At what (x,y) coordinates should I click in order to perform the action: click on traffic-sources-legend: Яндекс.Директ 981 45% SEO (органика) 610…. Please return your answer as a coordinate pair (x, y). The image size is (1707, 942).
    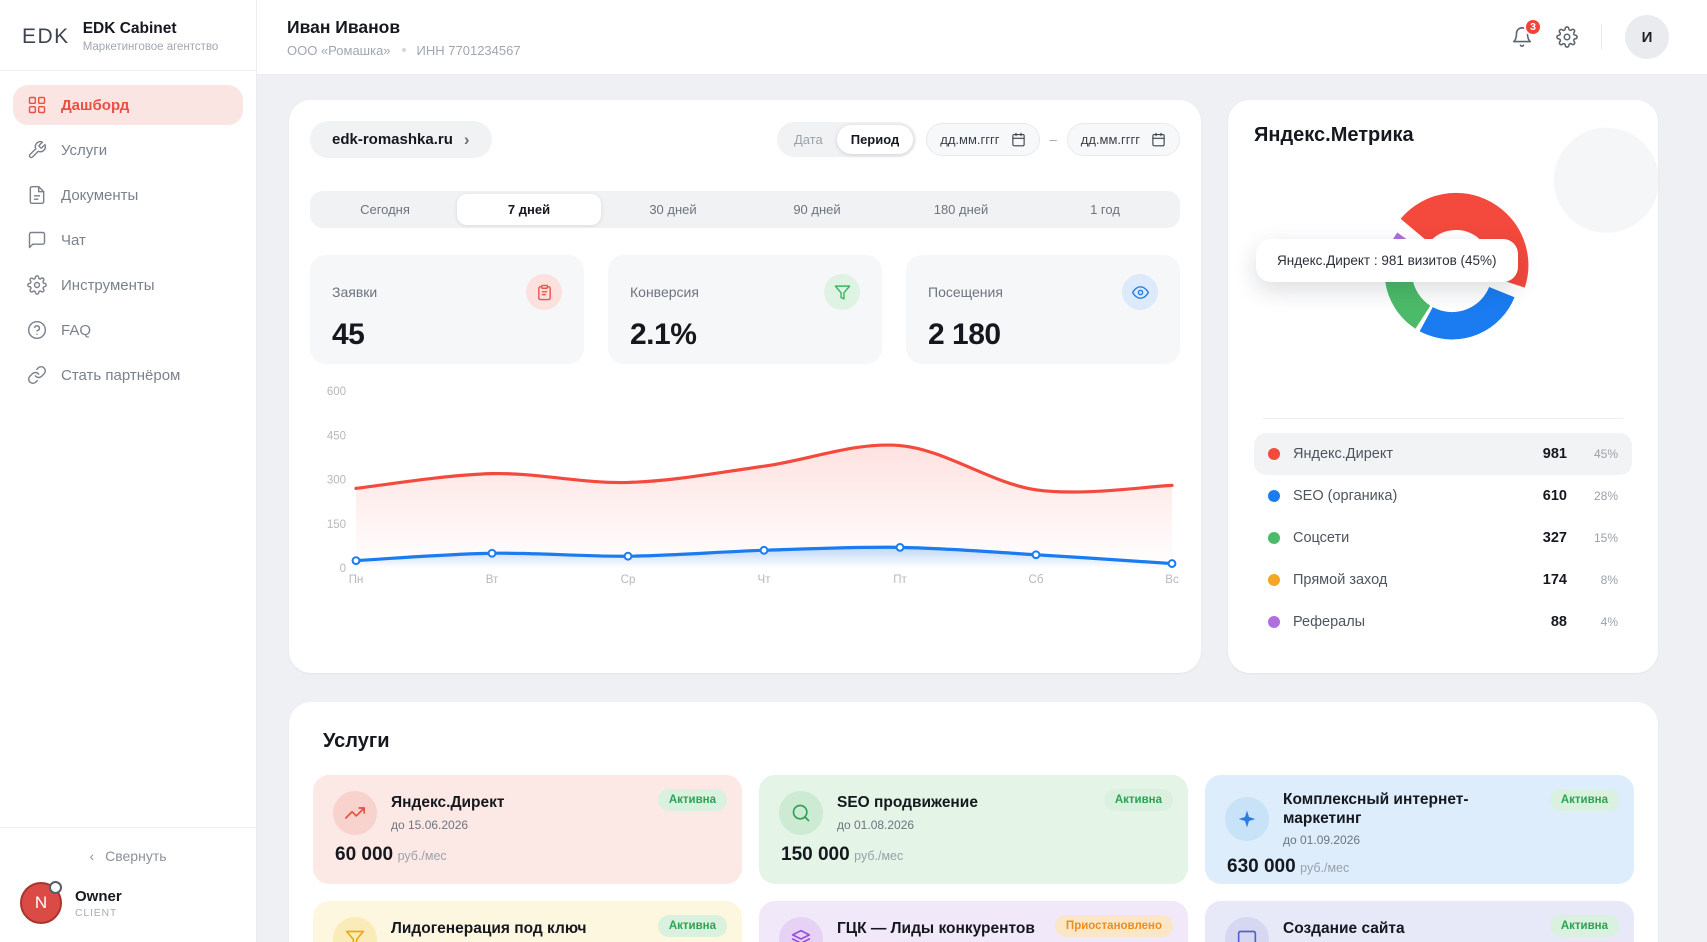
    Looking at the image, I should click on (1443, 538).